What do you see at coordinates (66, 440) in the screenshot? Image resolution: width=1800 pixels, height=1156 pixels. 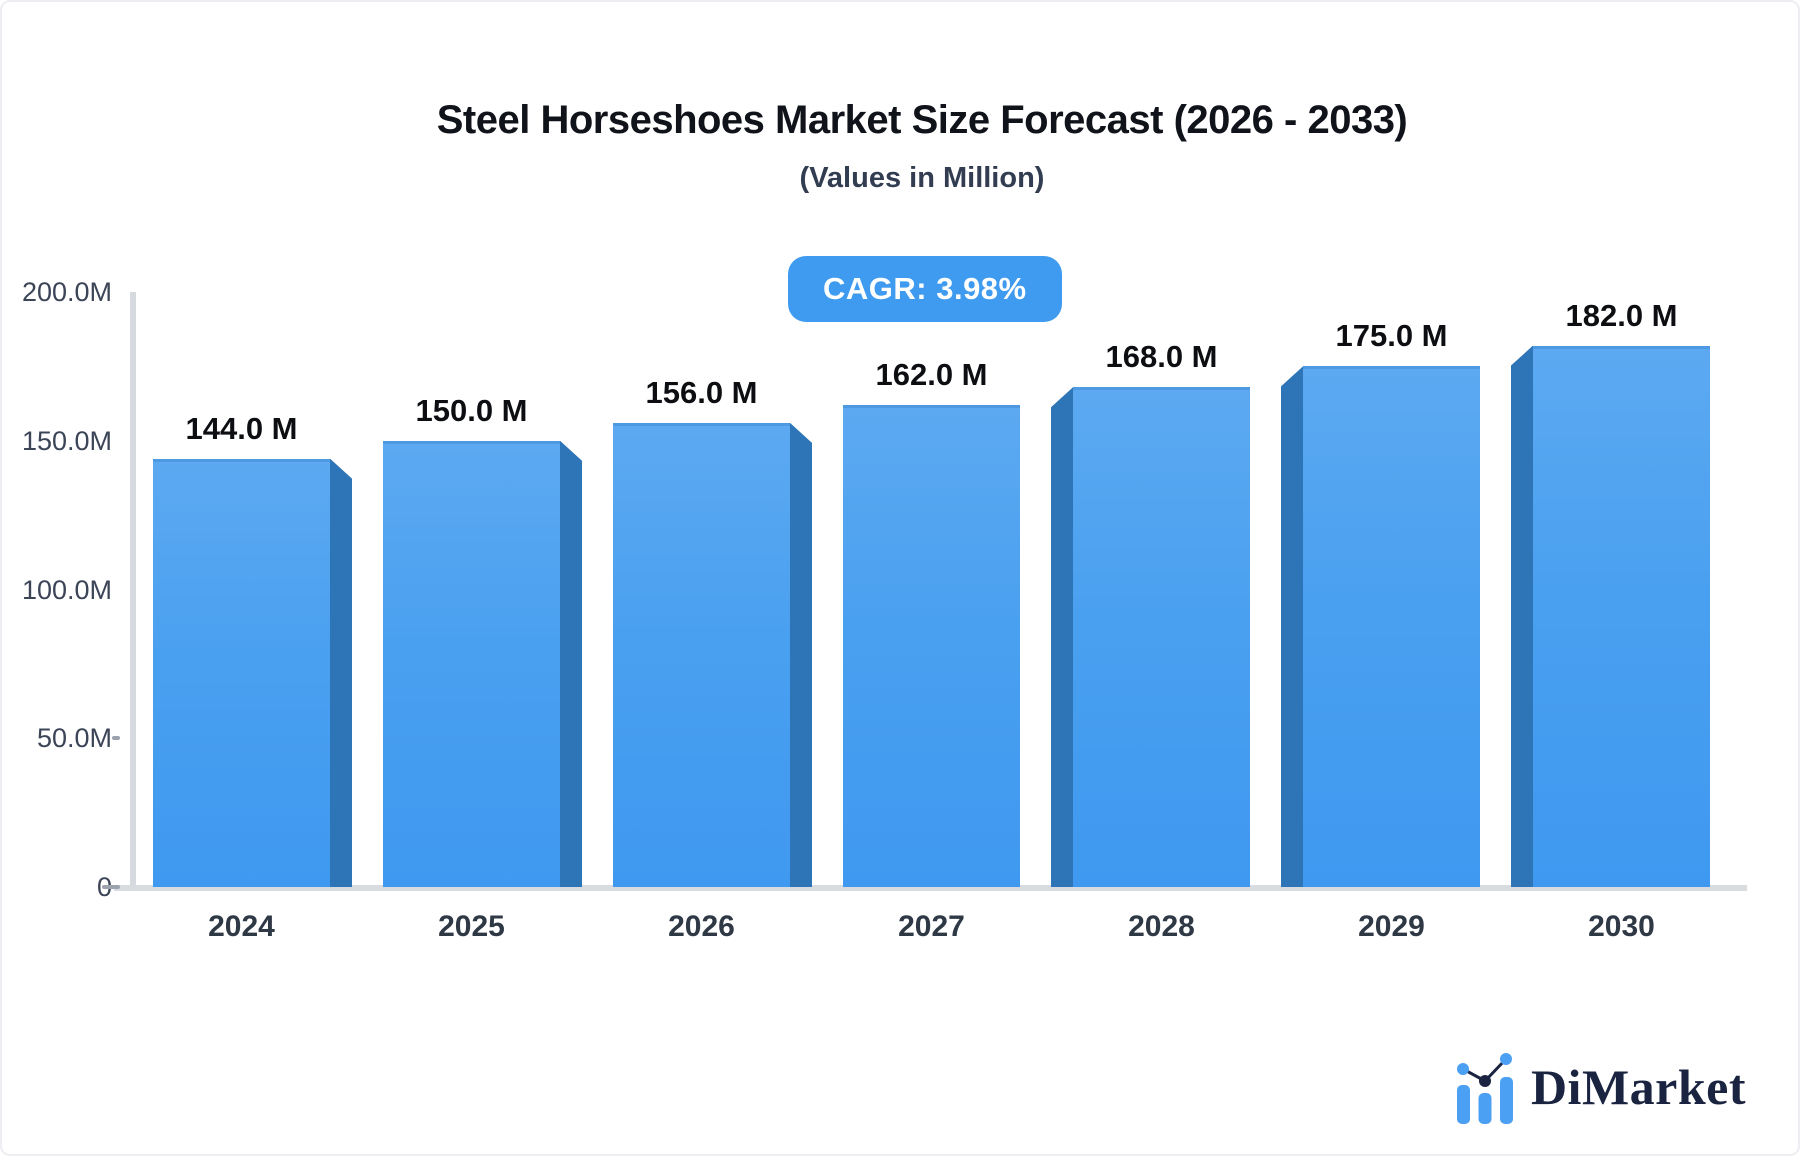 I see `y-axis-tick-label: 150.0M` at bounding box center [66, 440].